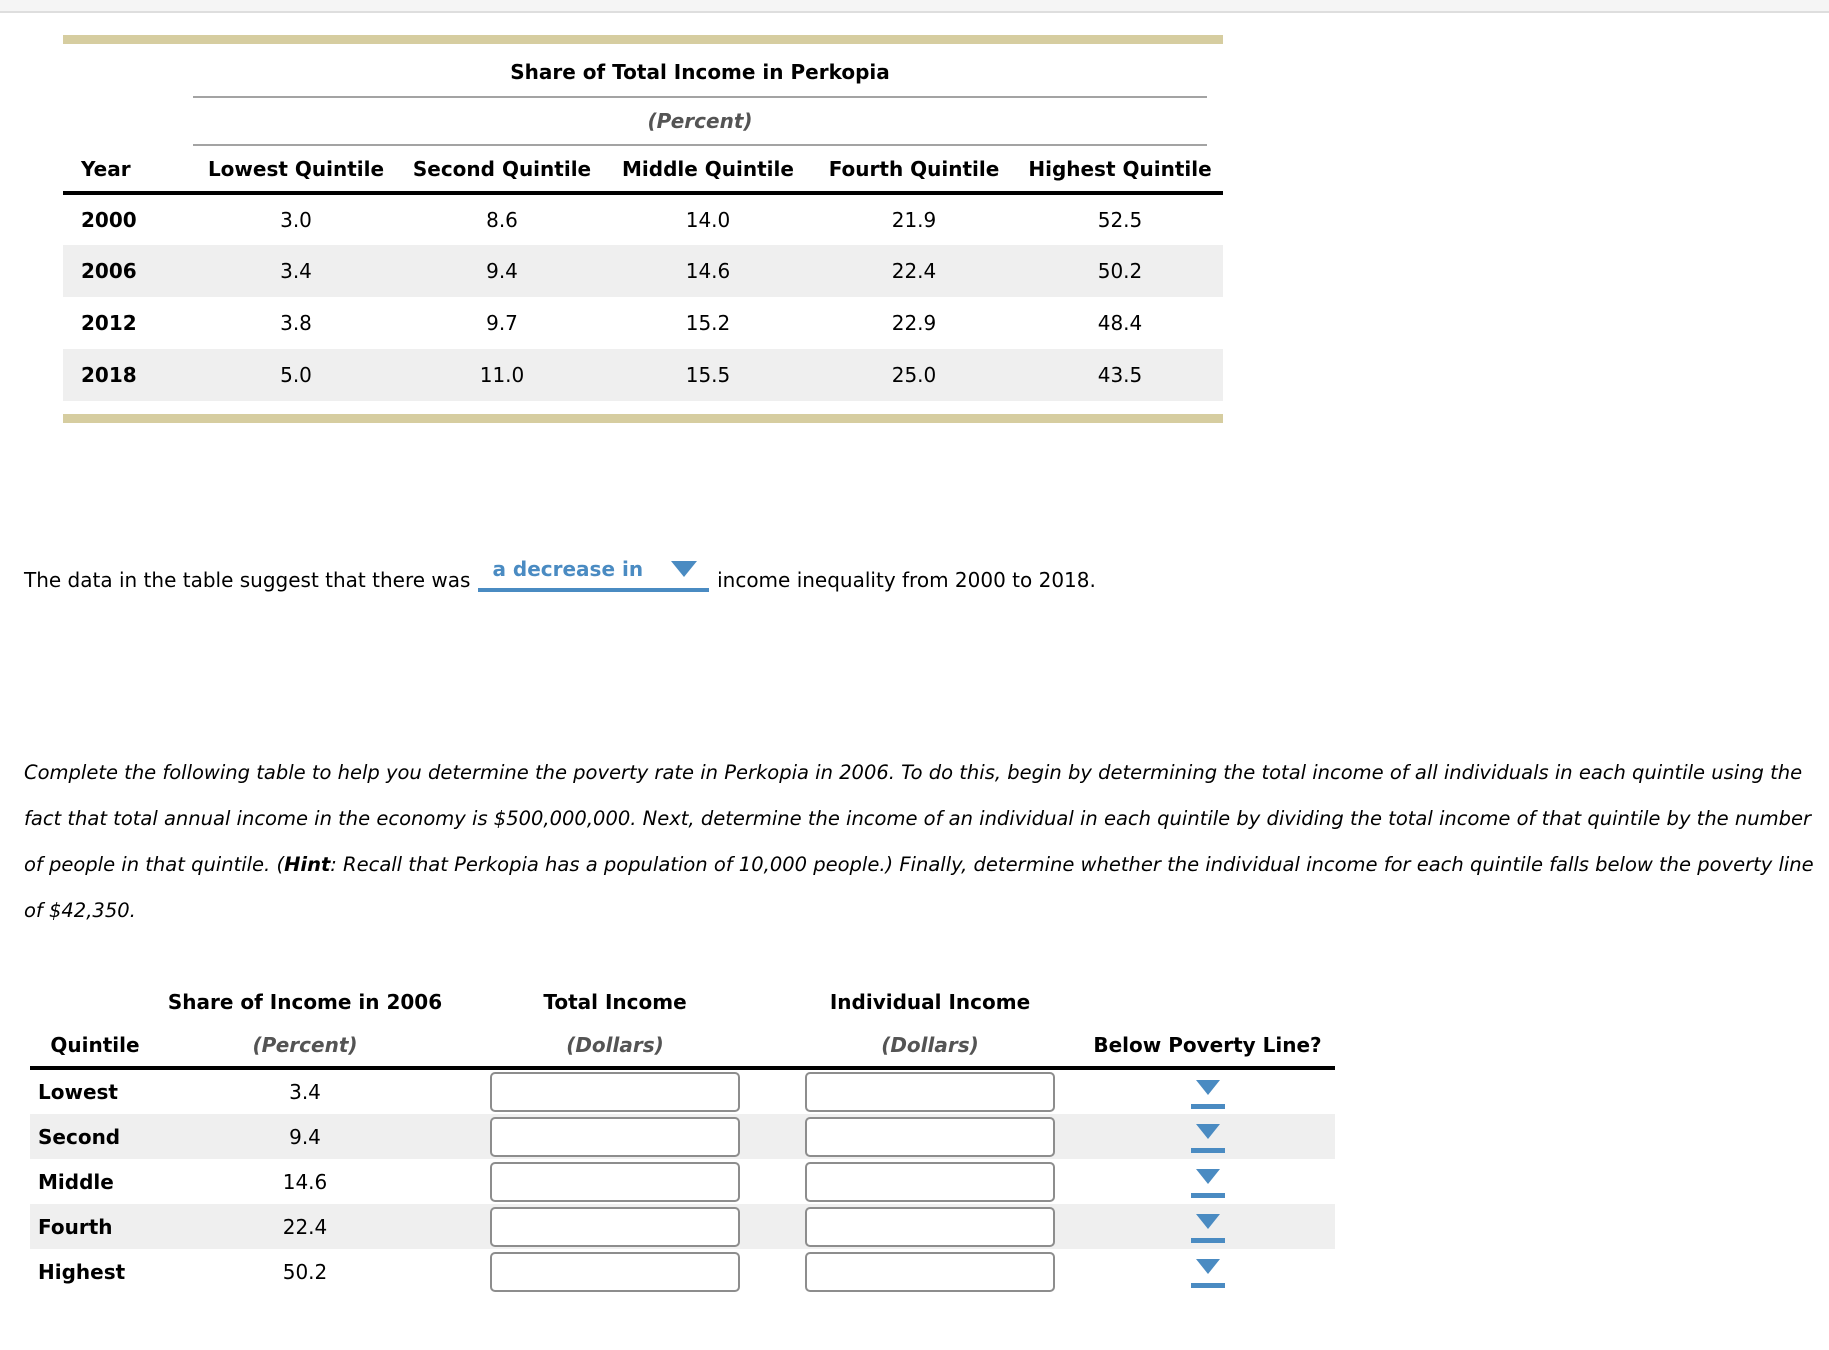 The width and height of the screenshot is (1829, 1350). What do you see at coordinates (95, 1047) in the screenshot?
I see `column-header-quintile: Quintile` at bounding box center [95, 1047].